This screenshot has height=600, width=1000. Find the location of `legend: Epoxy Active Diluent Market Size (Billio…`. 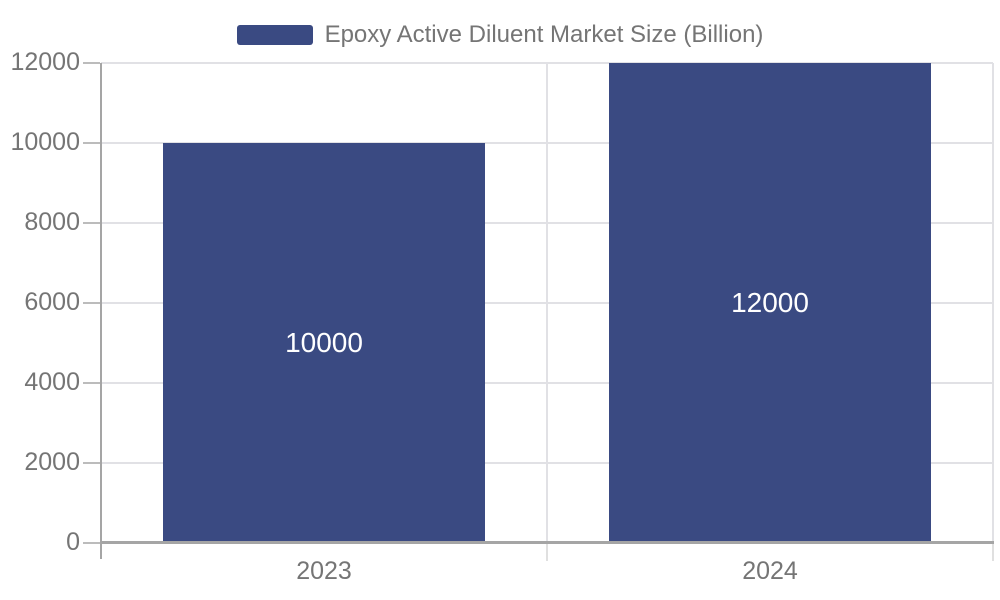

legend: Epoxy Active Diluent Market Size (Billio… is located at coordinates (500, 35).